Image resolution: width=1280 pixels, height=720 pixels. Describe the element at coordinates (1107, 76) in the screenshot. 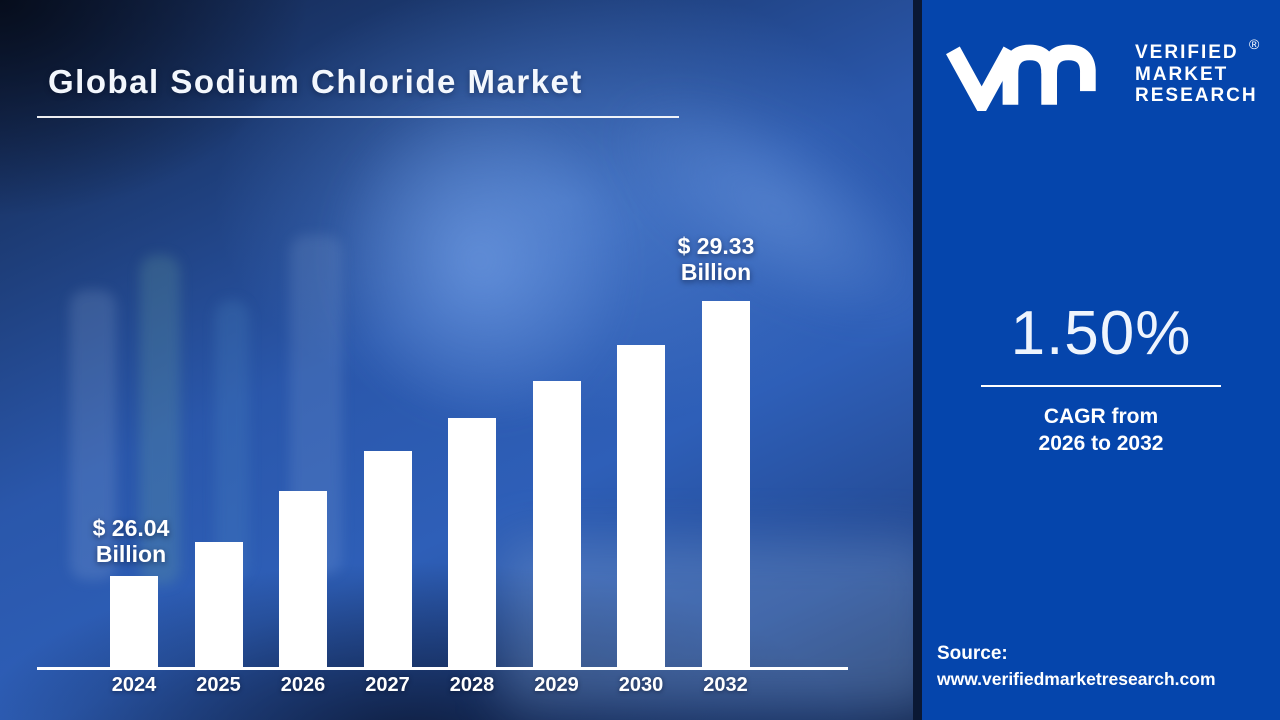

I see `brand-logo: VERIFIED MARKET RESEARCH ®` at that location.